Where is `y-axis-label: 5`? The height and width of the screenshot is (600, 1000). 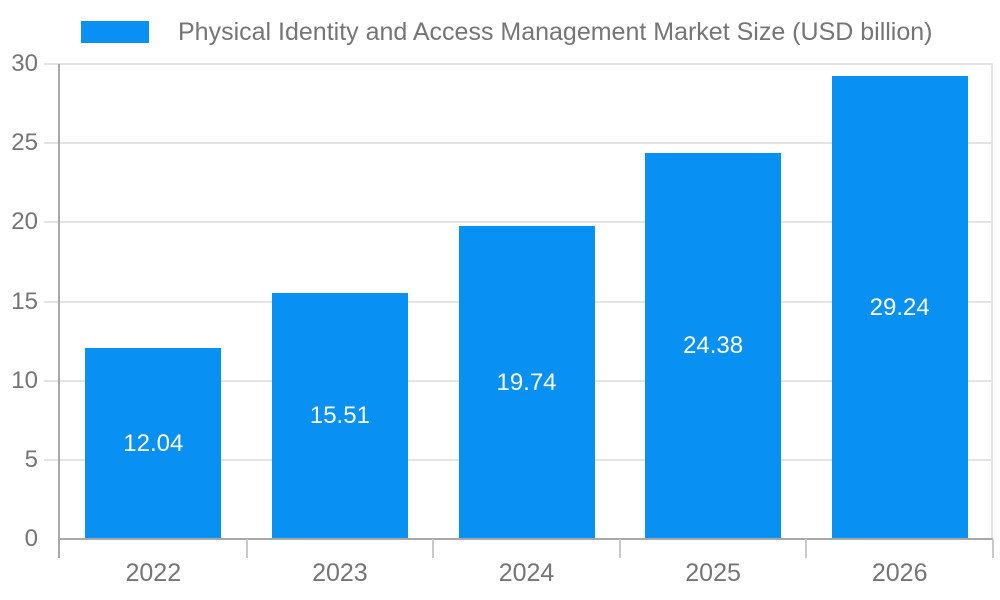
y-axis-label: 5 is located at coordinates (31, 459).